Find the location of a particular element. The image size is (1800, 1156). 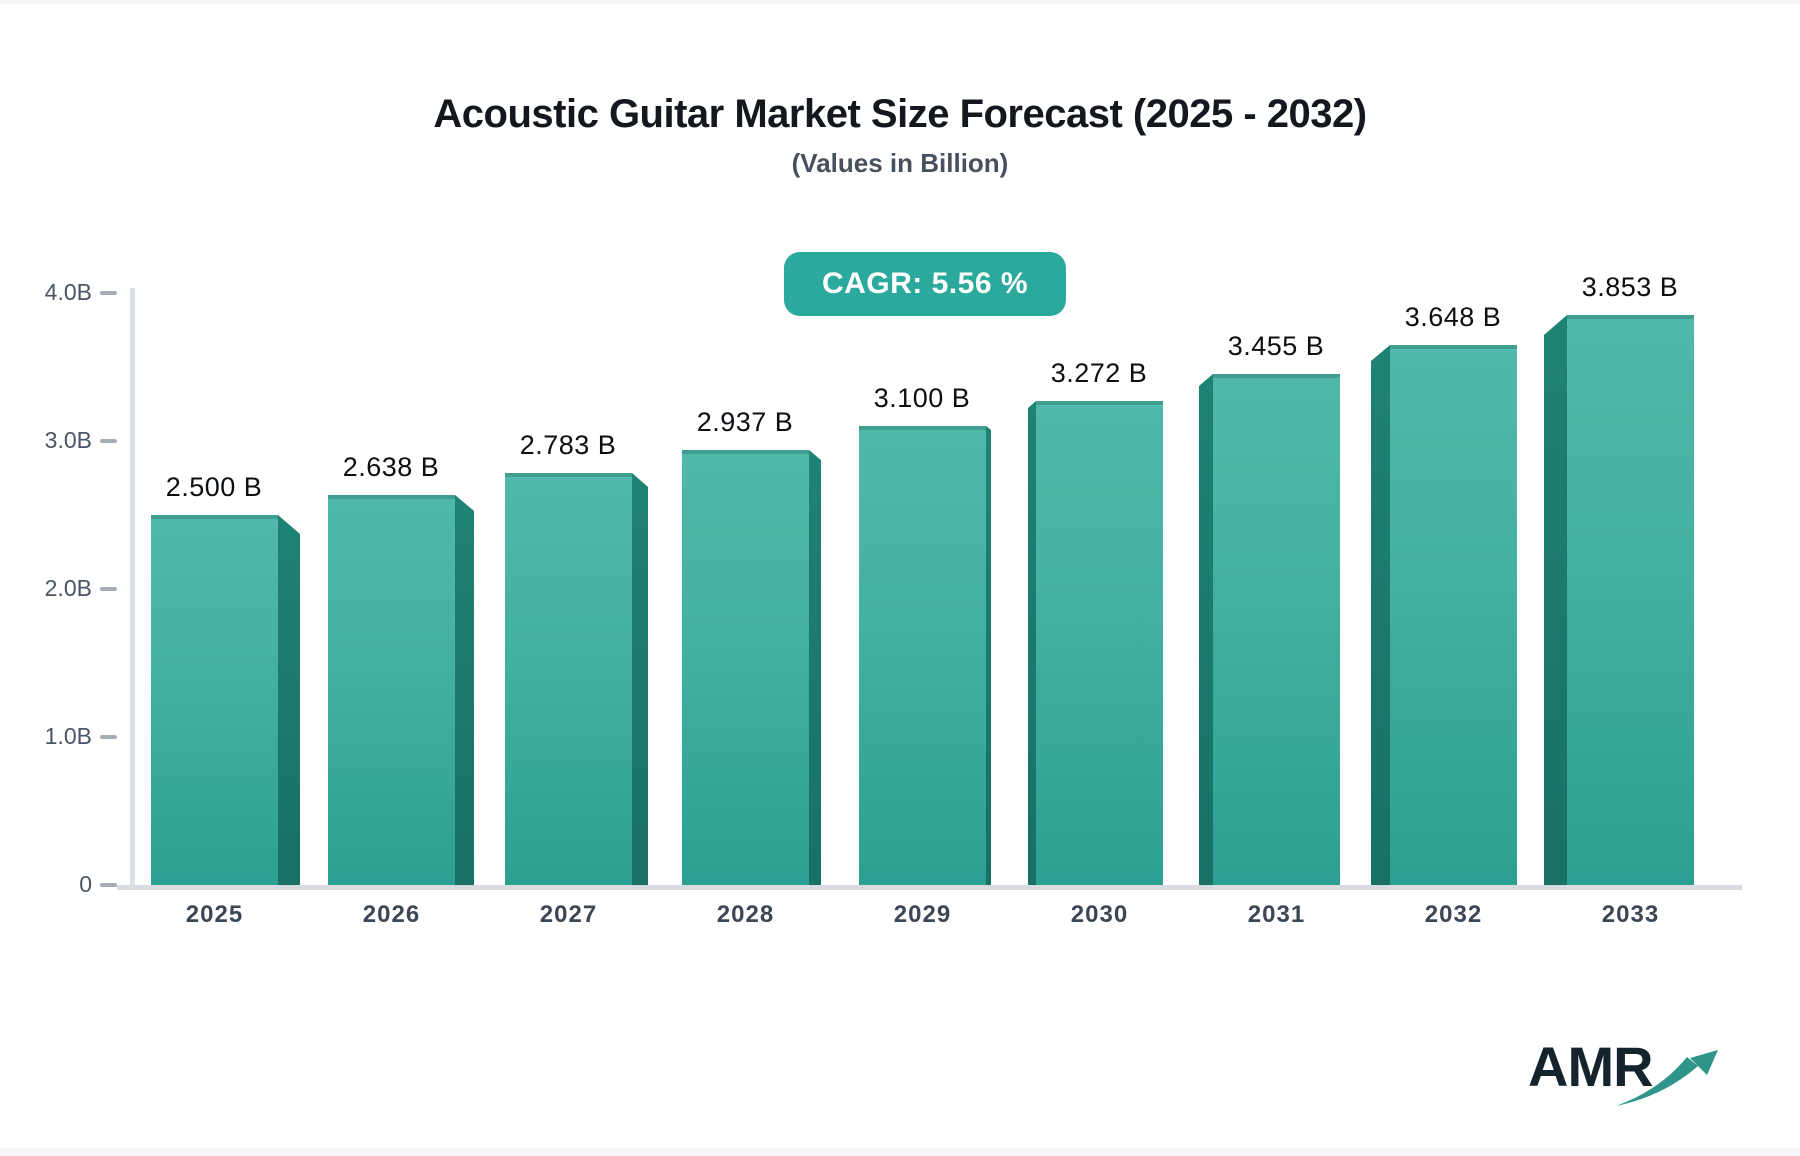

bar-value-label: 3.272 B is located at coordinates (1099, 373).